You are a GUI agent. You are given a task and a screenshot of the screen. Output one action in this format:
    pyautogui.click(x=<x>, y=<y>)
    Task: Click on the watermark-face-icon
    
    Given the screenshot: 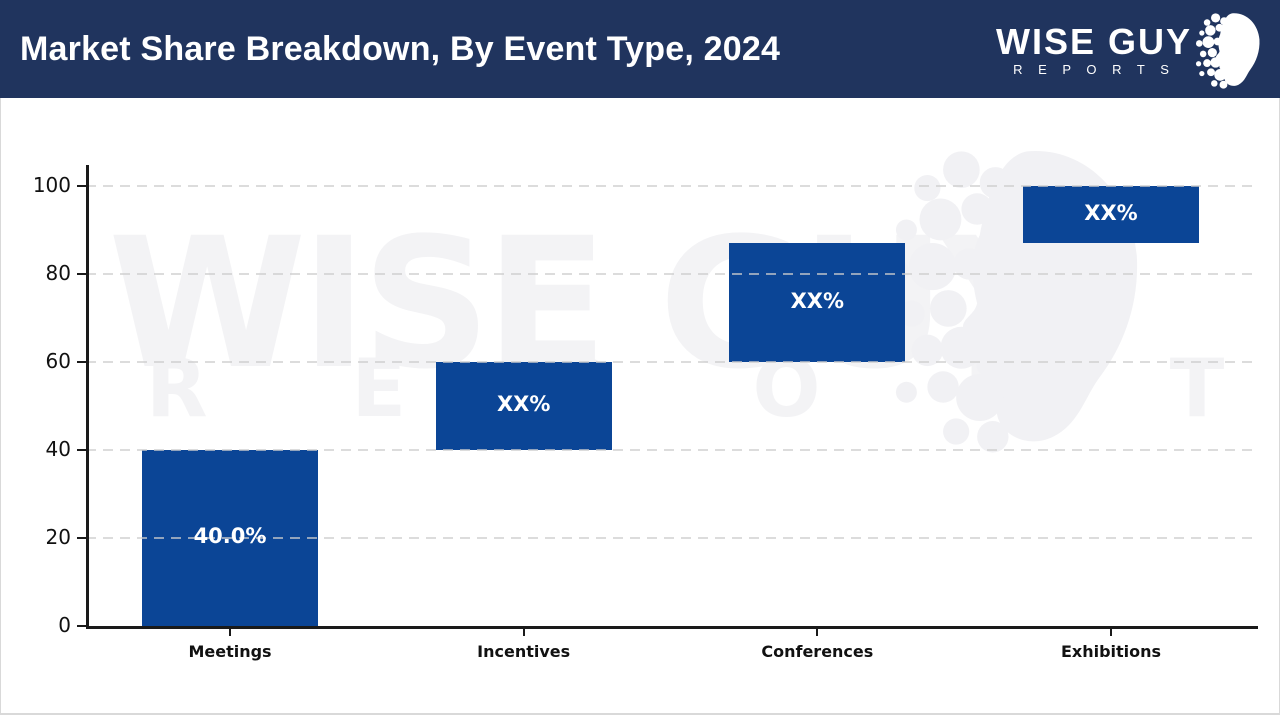 What is the action you would take?
    pyautogui.click(x=1010, y=301)
    